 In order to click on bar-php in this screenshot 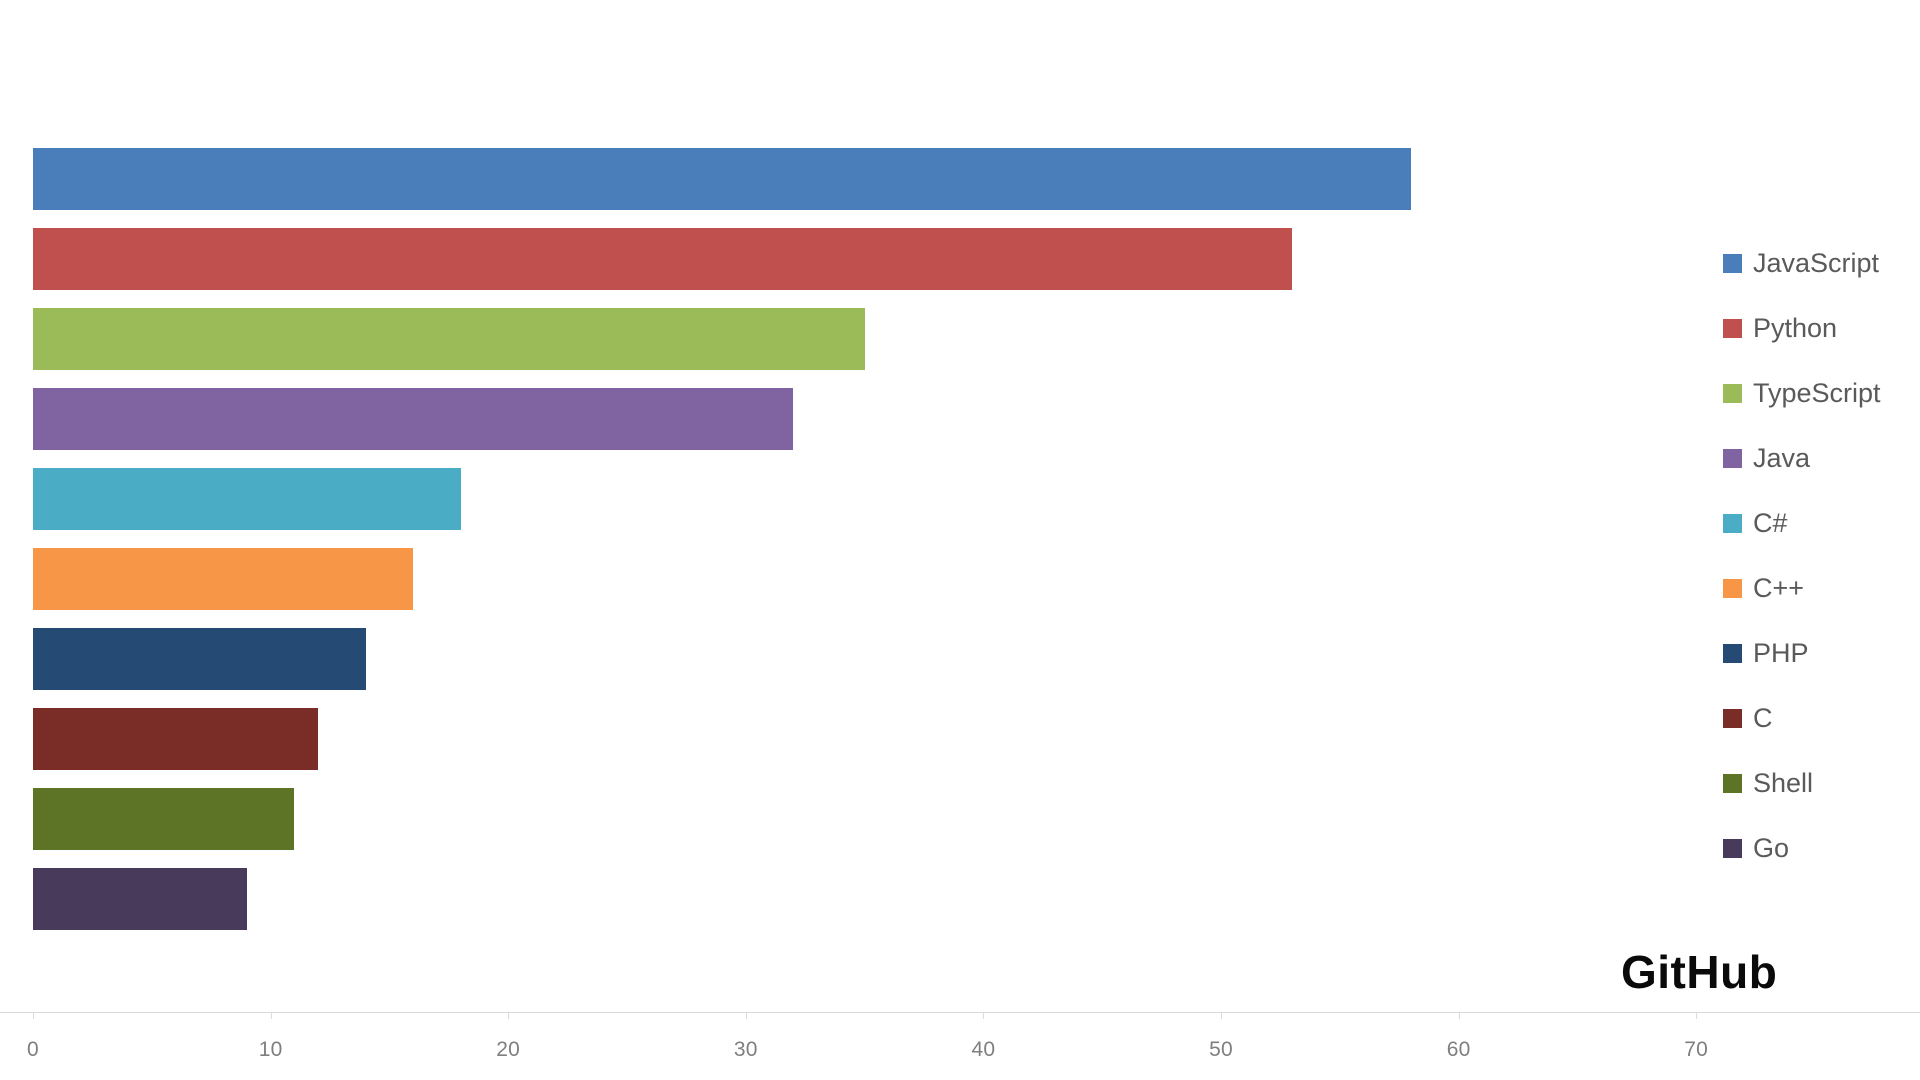, I will do `click(199, 659)`.